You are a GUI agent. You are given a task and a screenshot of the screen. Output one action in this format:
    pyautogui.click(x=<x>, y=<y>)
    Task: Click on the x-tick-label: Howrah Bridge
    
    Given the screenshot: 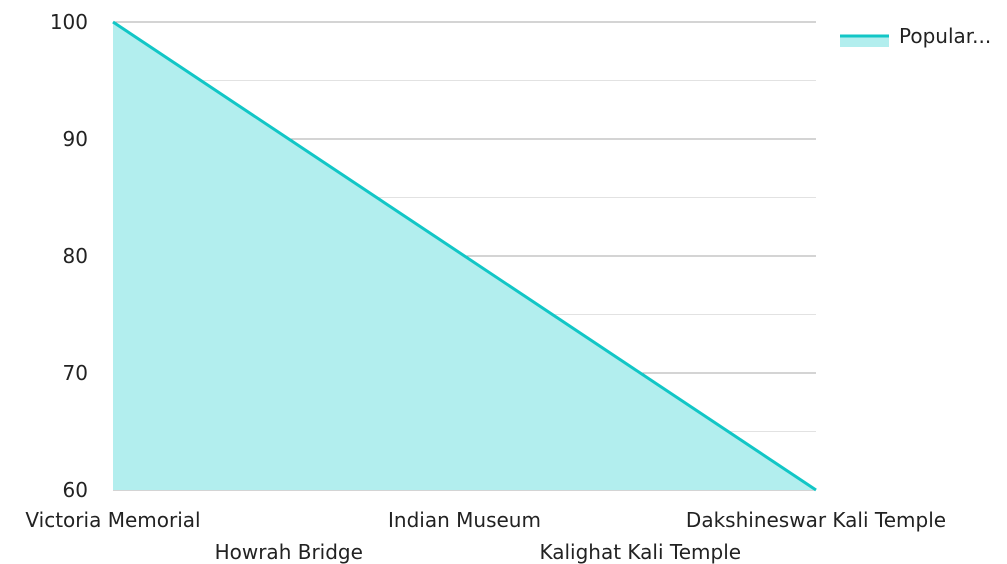 What is the action you would take?
    pyautogui.click(x=289, y=552)
    